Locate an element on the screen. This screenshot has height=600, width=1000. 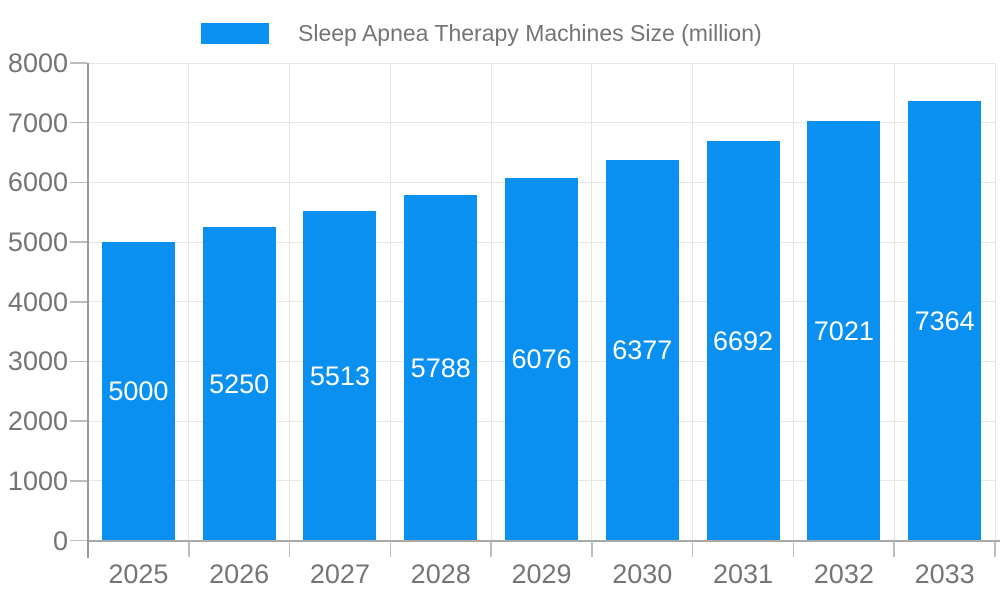
y-axis-label: 1000 is located at coordinates (37, 480).